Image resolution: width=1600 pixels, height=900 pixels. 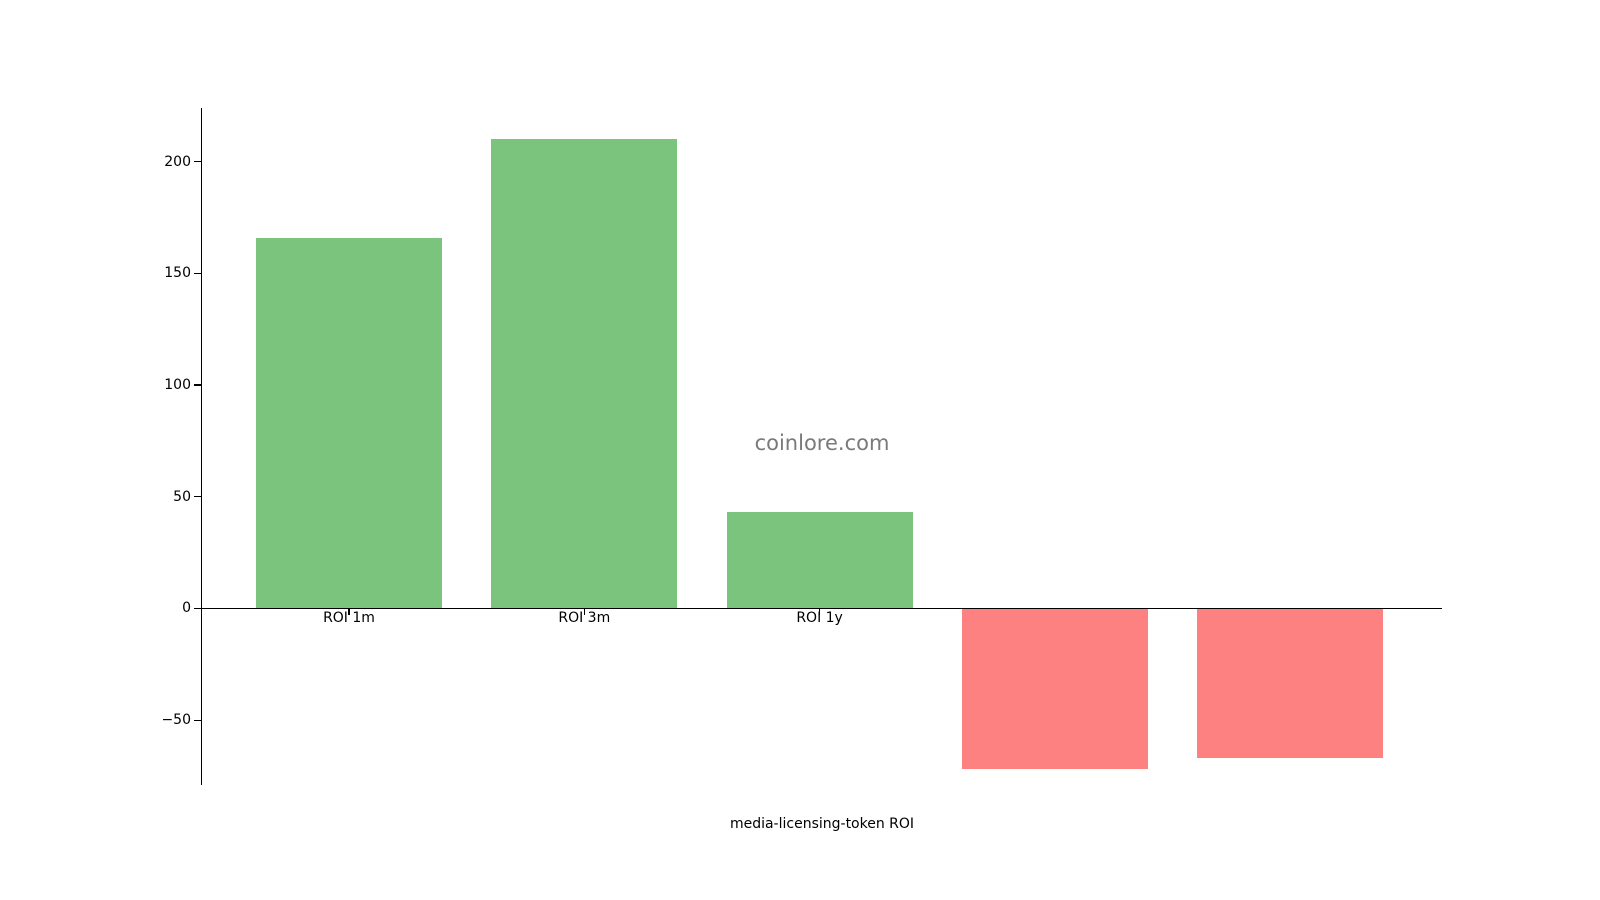 What do you see at coordinates (822, 824) in the screenshot?
I see `x-axis-title: media-licensing-token ROI` at bounding box center [822, 824].